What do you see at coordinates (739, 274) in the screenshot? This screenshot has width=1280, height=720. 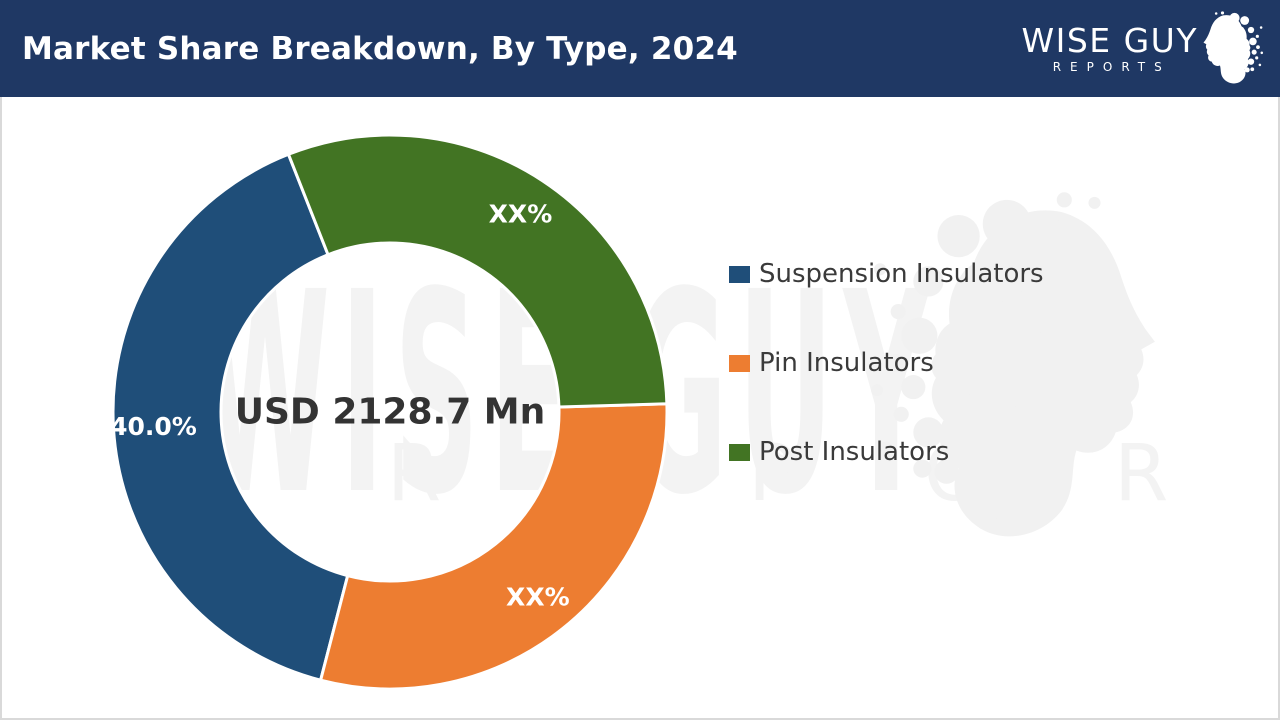 I see `legend-swatch-suspension-insulators` at bounding box center [739, 274].